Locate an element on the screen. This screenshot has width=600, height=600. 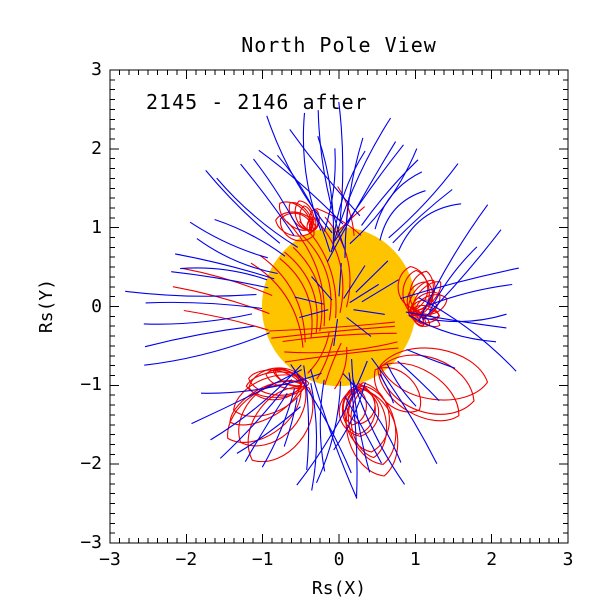
plot-title: North Pole View is located at coordinates (339, 45).